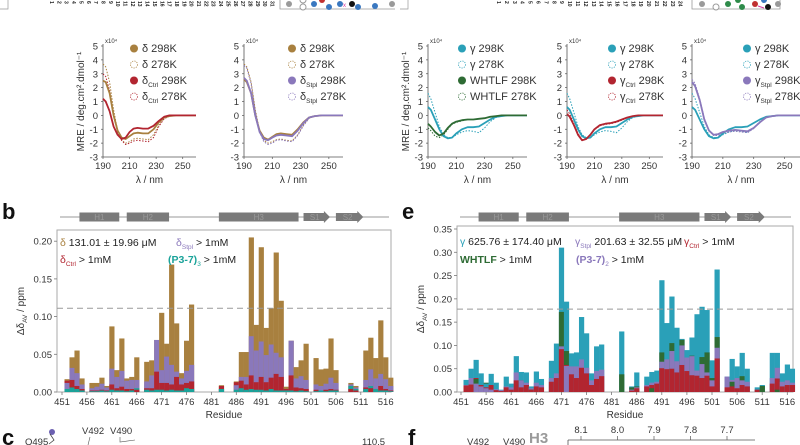  What do you see at coordinates (642, 98) in the screenshot?
I see `legend-label: γCtrl 278K` at bounding box center [642, 98].